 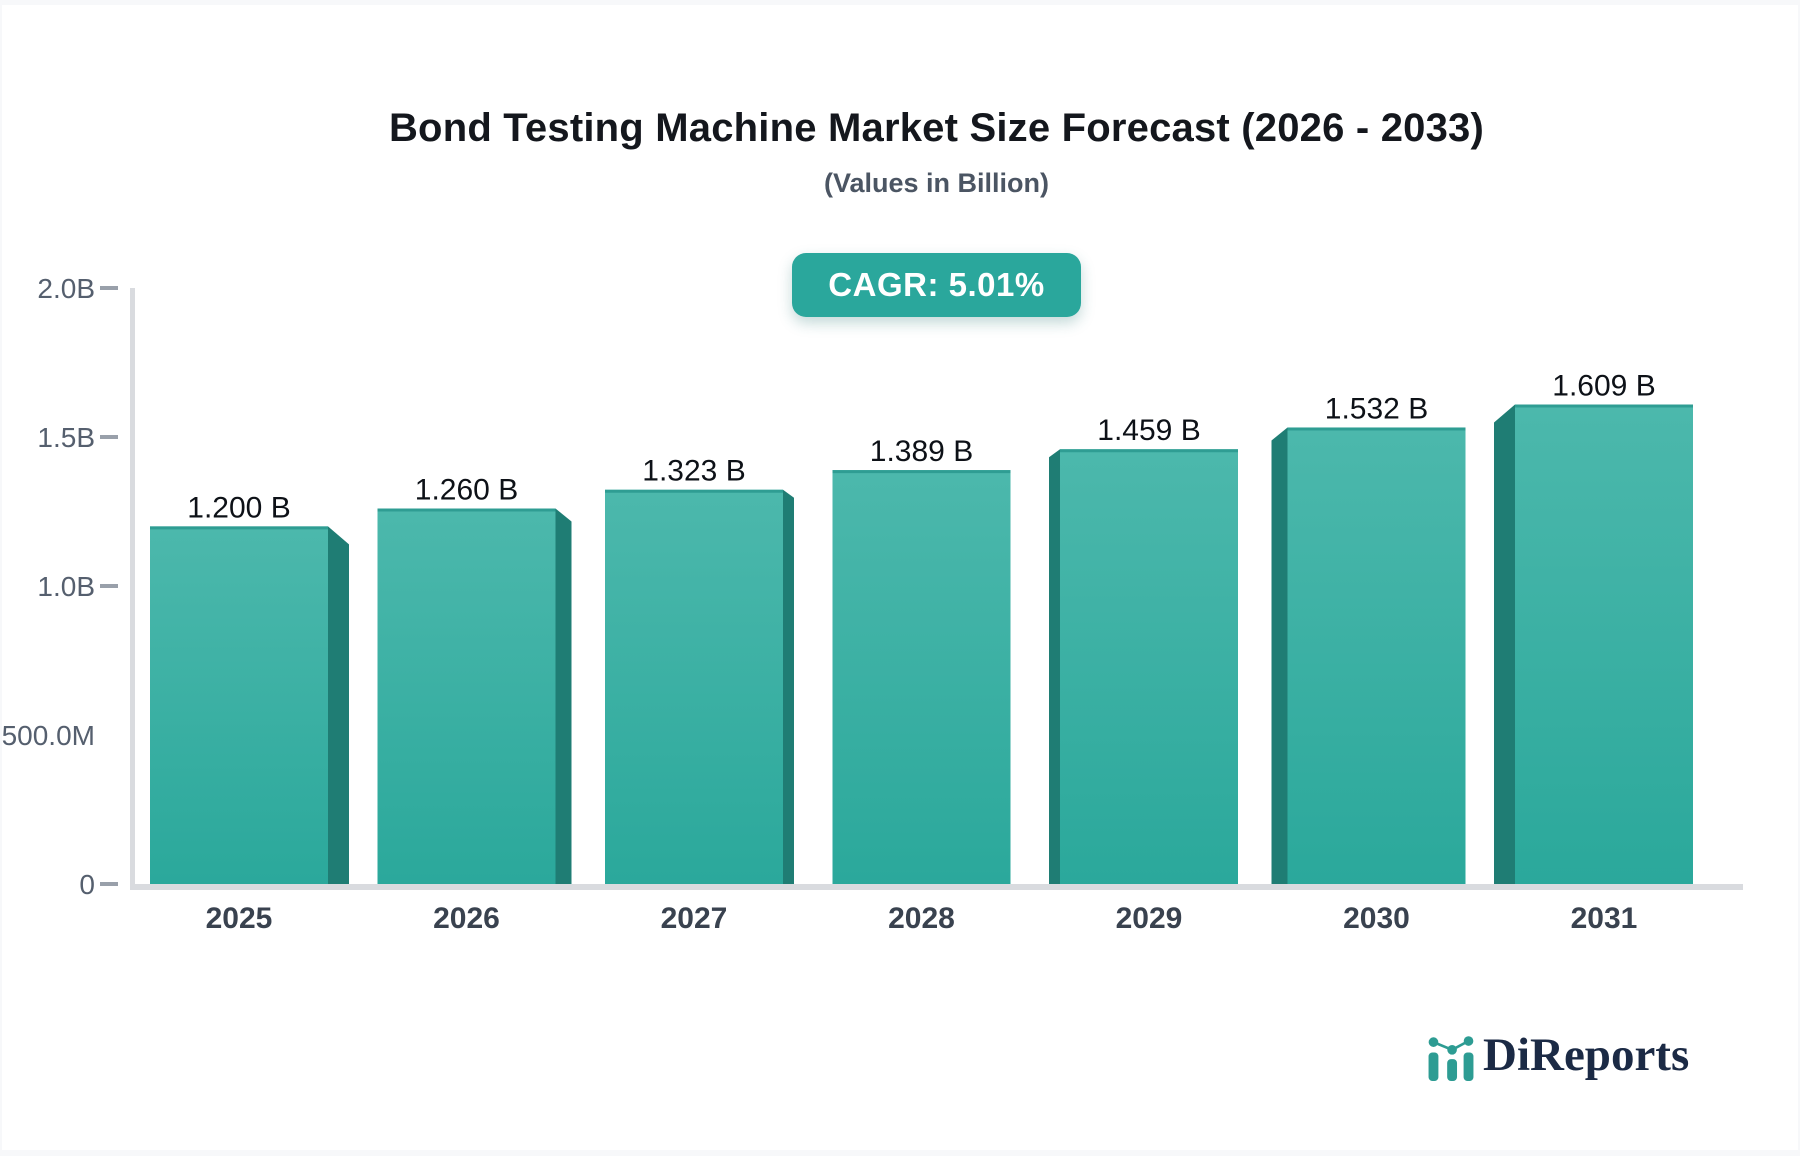 What do you see at coordinates (338, 708) in the screenshot?
I see `bar-side-face-2025` at bounding box center [338, 708].